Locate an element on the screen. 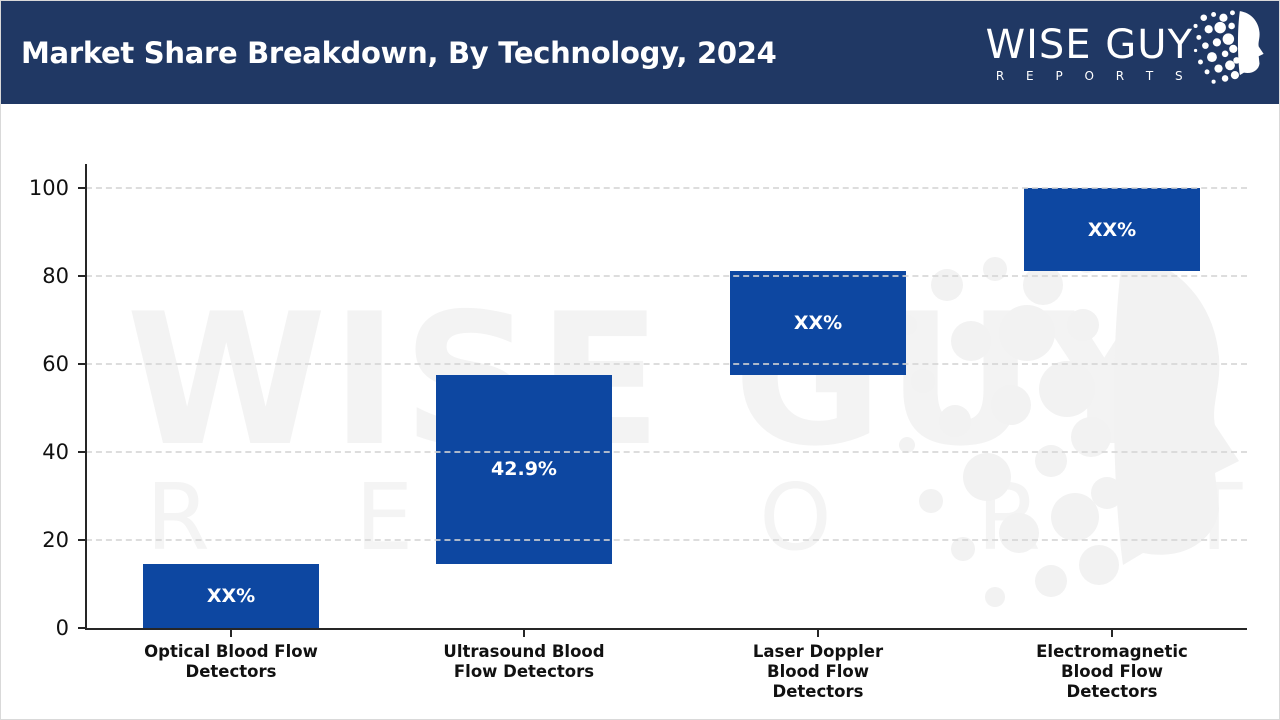 This screenshot has width=1280, height=720. brand-wordmark: WISE GUY is located at coordinates (1089, 44).